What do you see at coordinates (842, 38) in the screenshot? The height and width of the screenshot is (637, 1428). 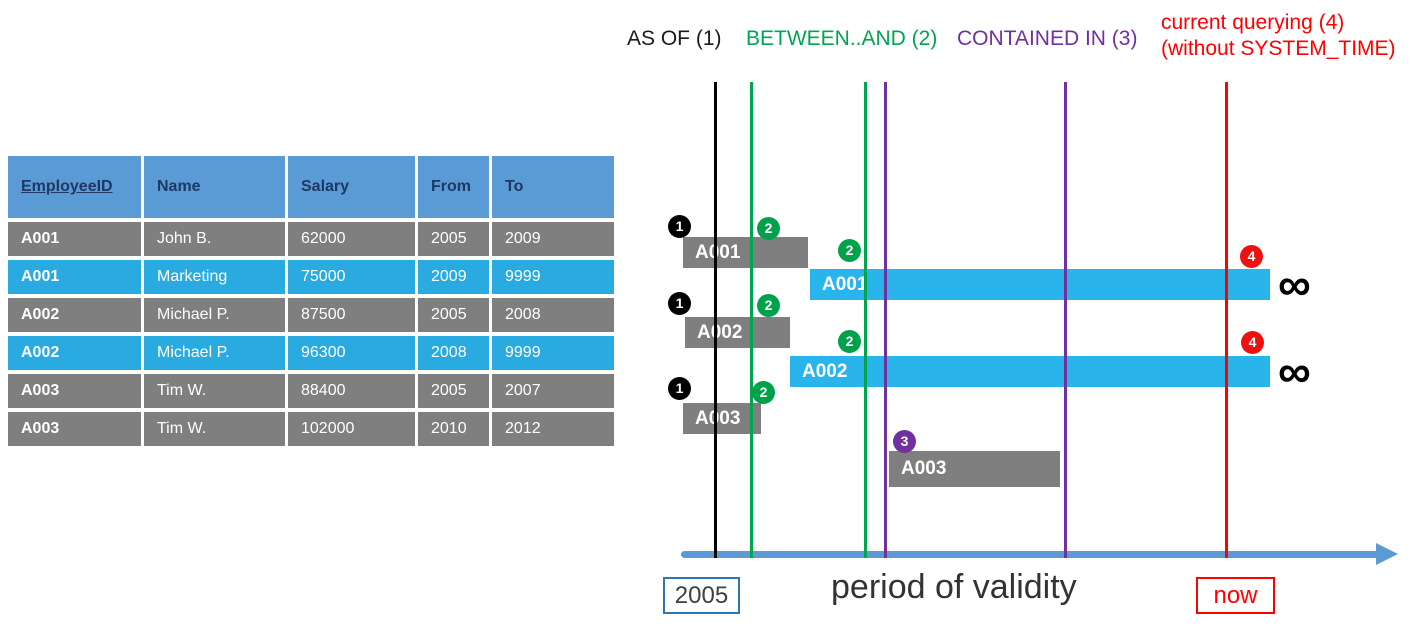 I see `legend-between-and: BETWEEN..AND (2)` at bounding box center [842, 38].